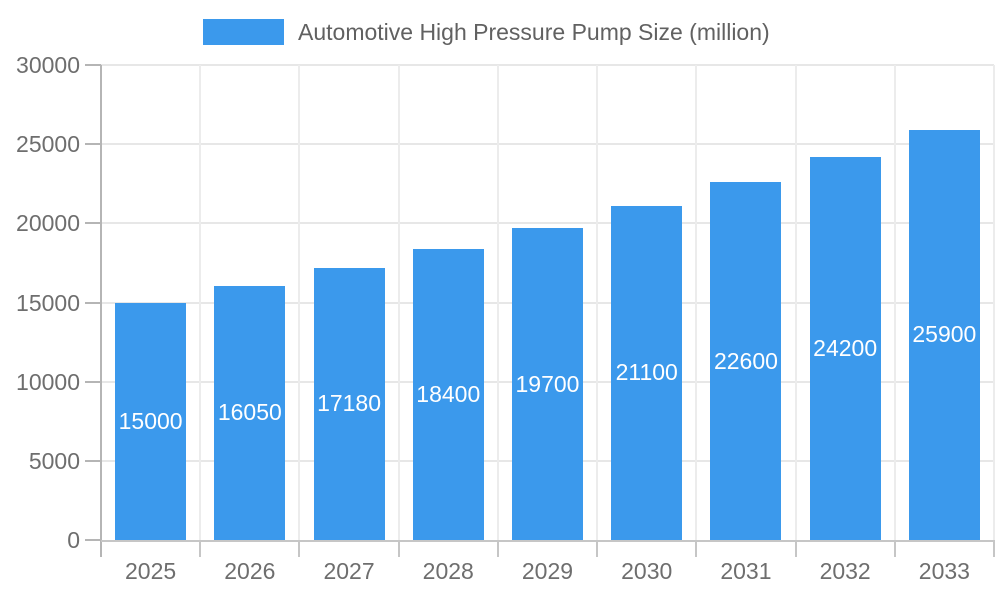 The width and height of the screenshot is (1000, 600). I want to click on bar-2027: 17180, so click(349, 403).